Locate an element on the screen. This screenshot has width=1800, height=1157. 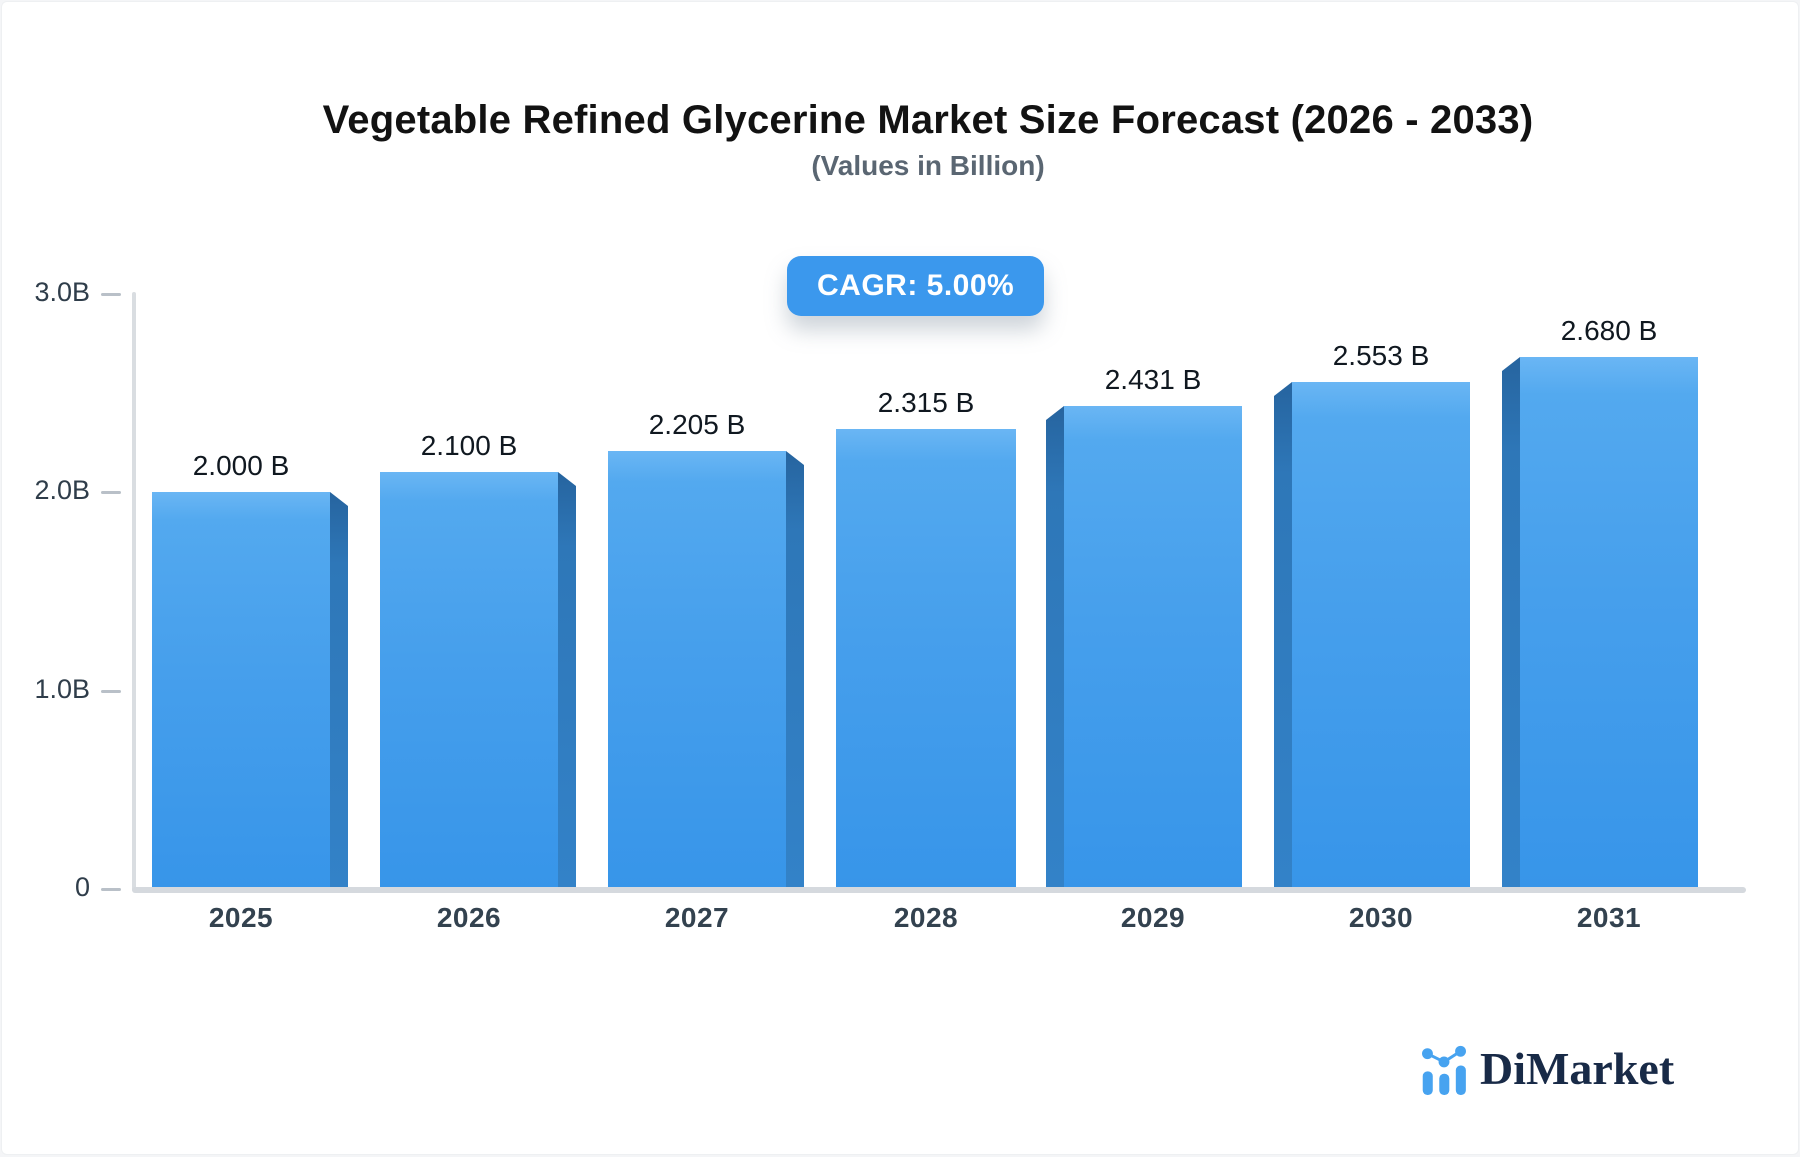
bar-2027 is located at coordinates (706, 670).